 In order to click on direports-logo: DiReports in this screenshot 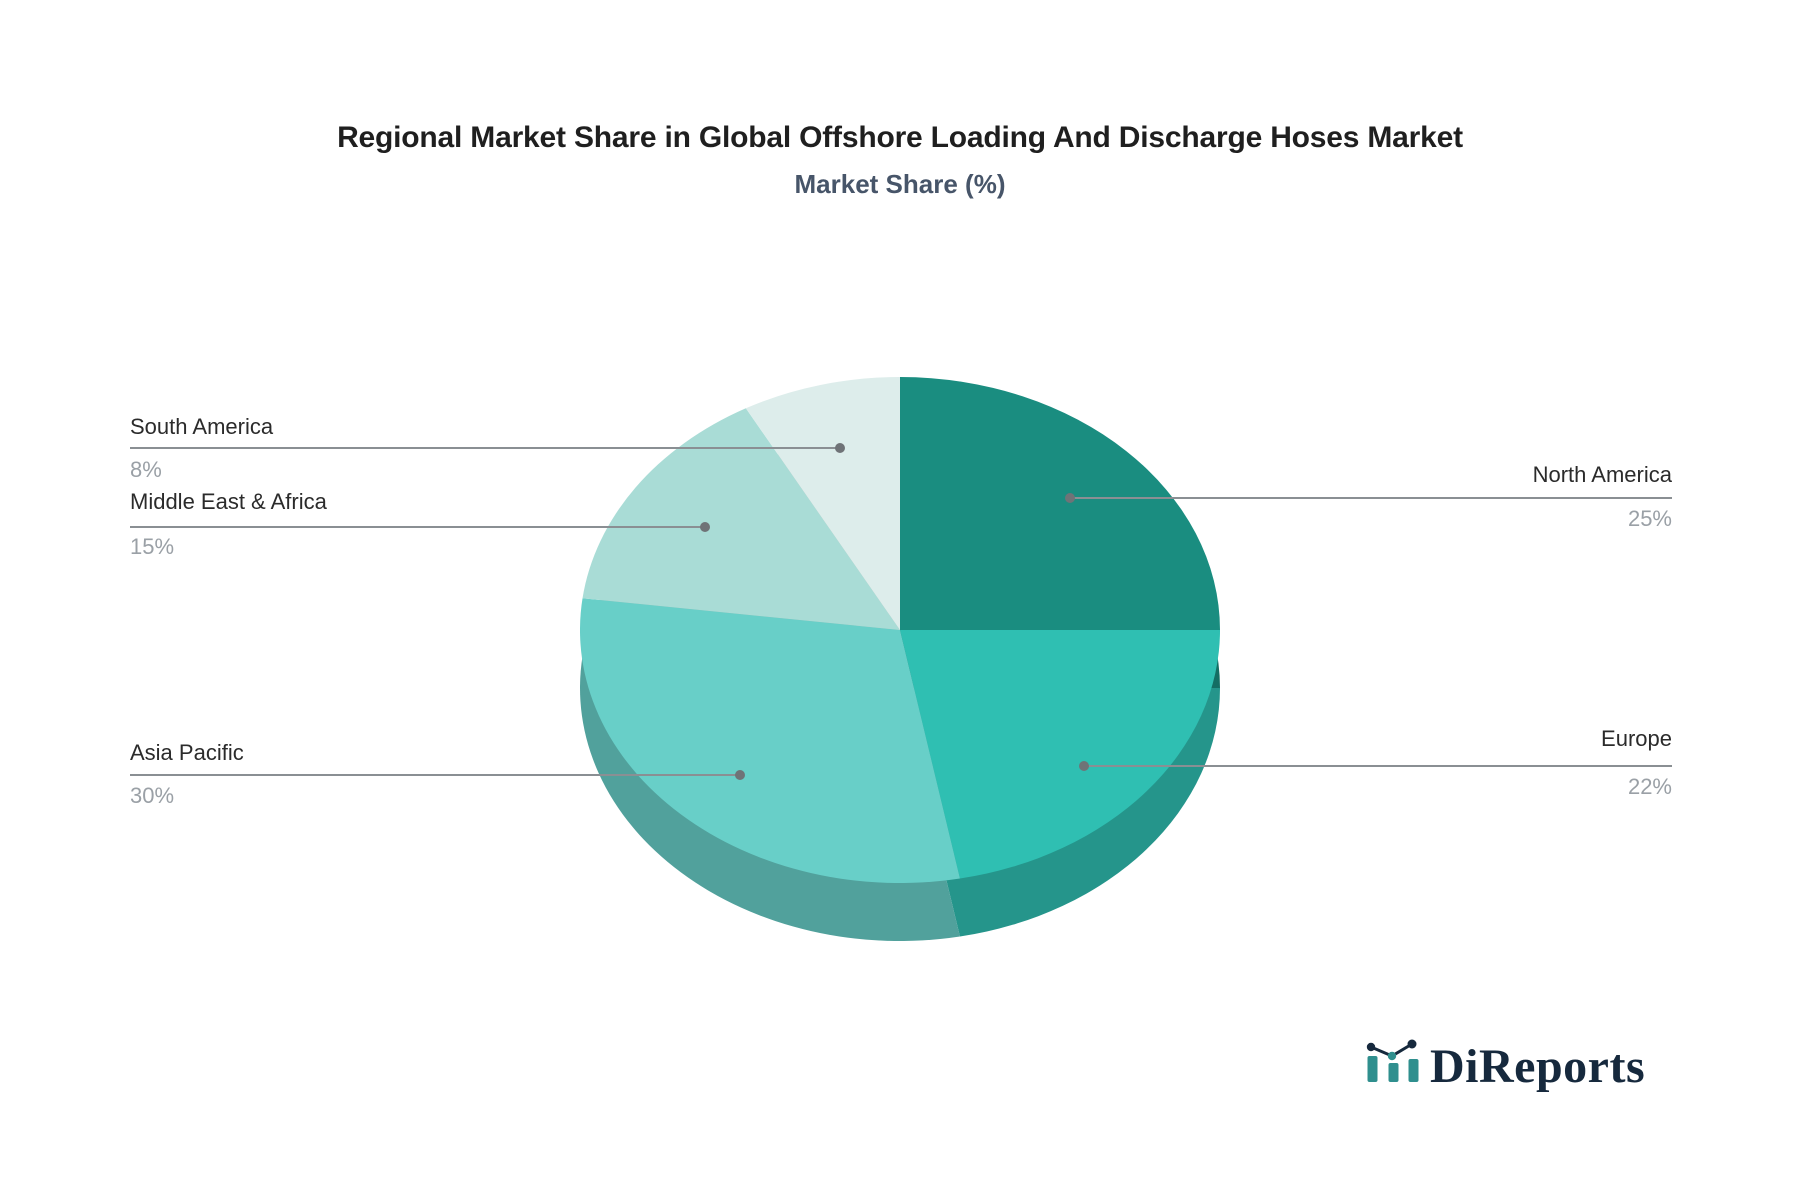, I will do `click(1504, 1067)`.